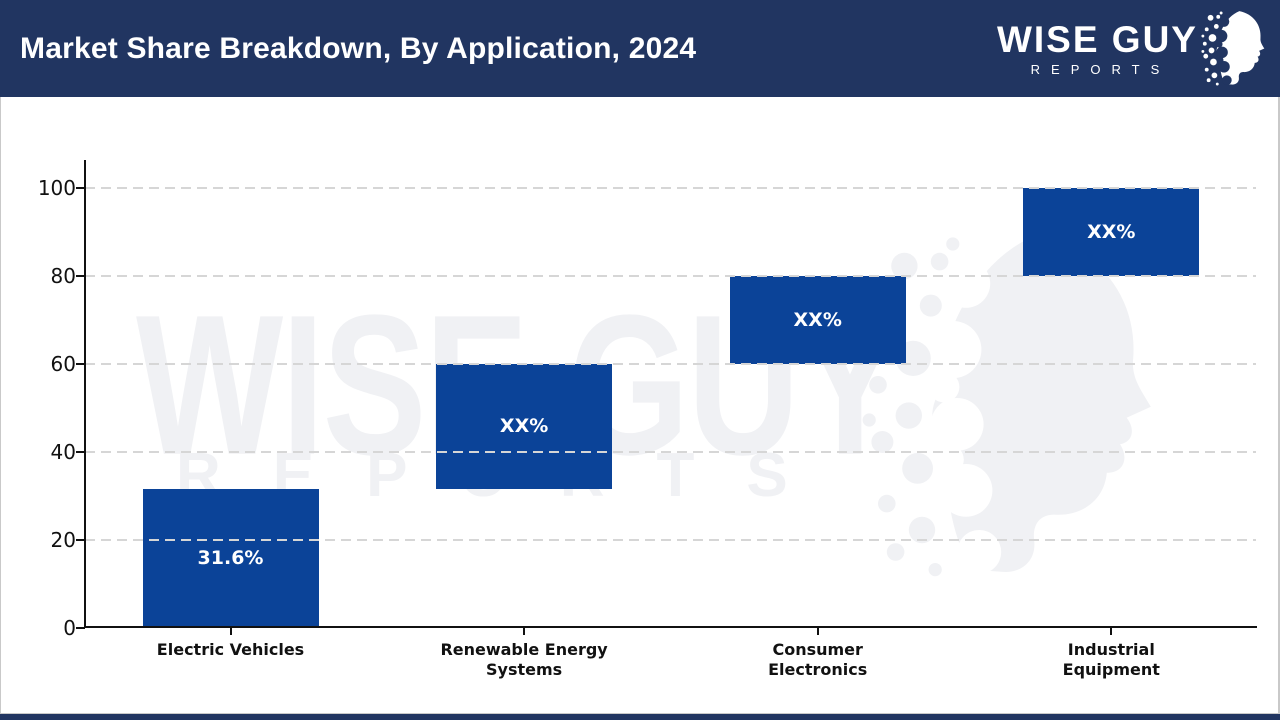 This screenshot has width=1280, height=720. What do you see at coordinates (0, 405) in the screenshot?
I see `left-border` at bounding box center [0, 405].